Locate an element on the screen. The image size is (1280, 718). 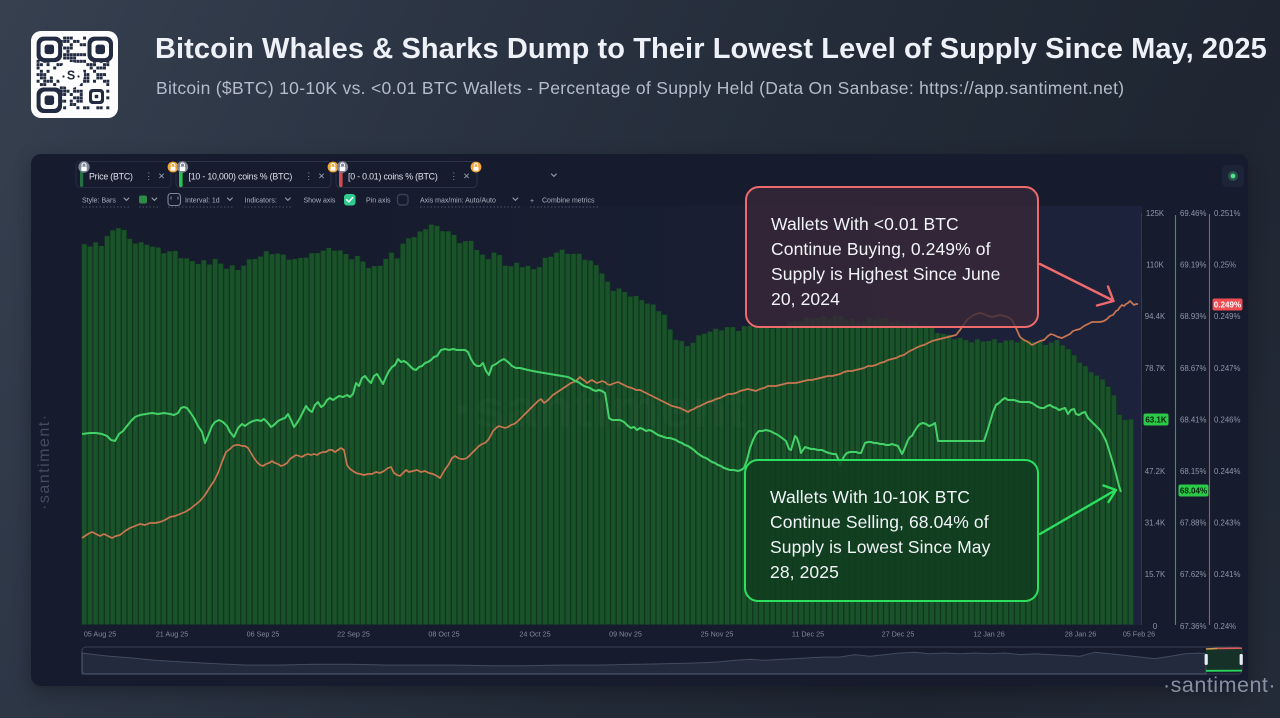
svg-text: 67.88% is located at coordinates (1193, 523).